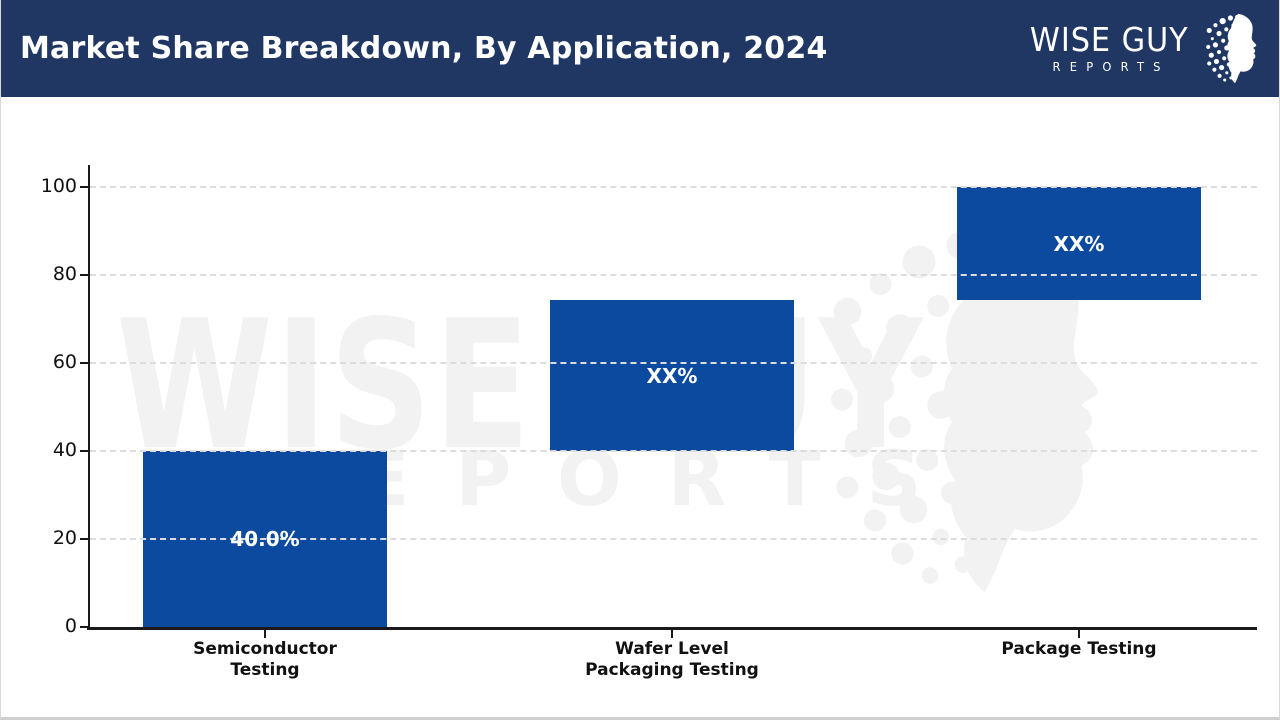 This screenshot has width=1280, height=720. I want to click on x-category-label-line: Package Testing, so click(1079, 649).